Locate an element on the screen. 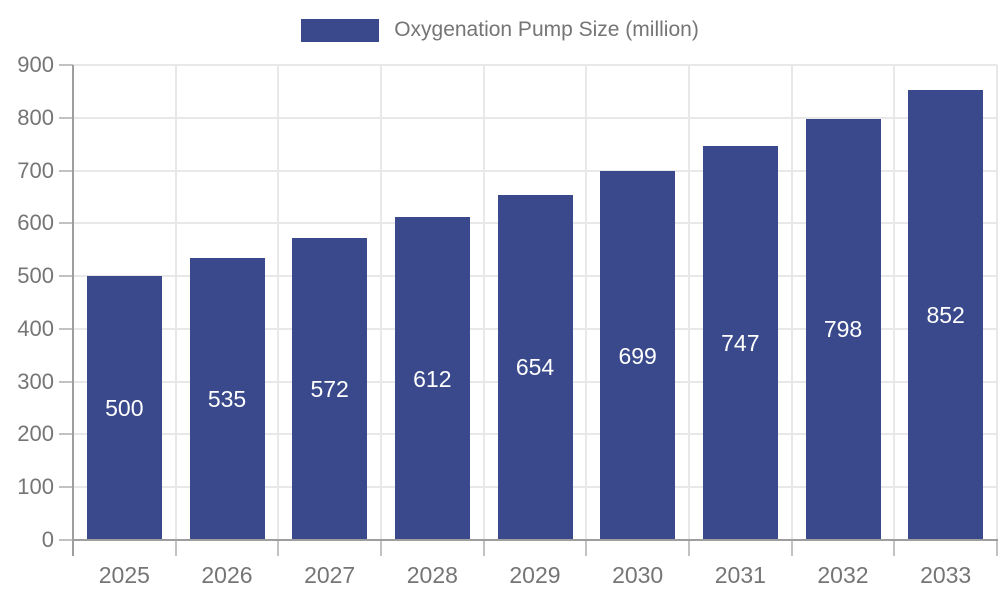 The height and width of the screenshot is (600, 1000). y-tick-label: 600 is located at coordinates (35, 223).